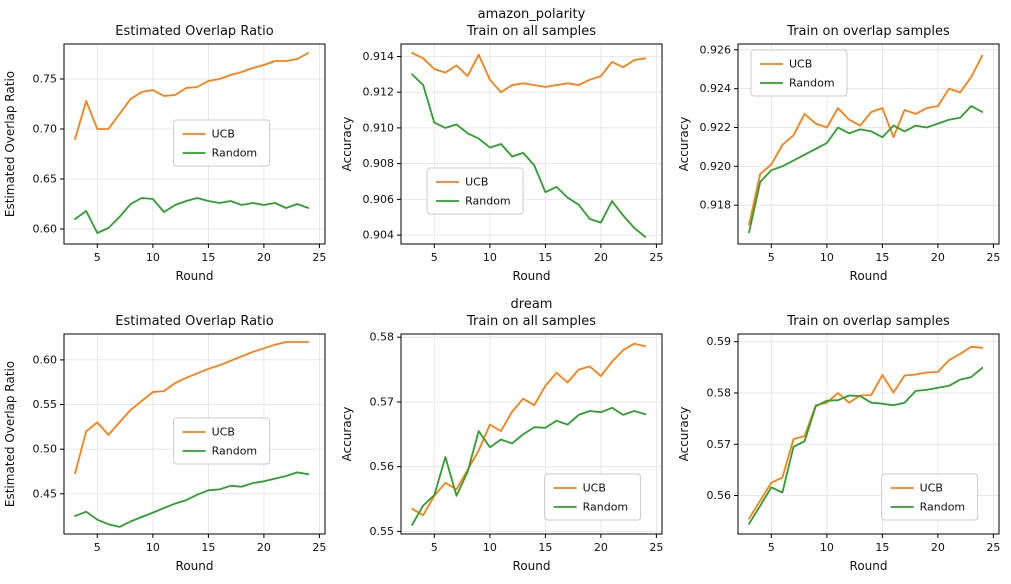 The height and width of the screenshot is (584, 1011). Describe the element at coordinates (716, 166) in the screenshot. I see `y-tick-label: 0.920` at that location.